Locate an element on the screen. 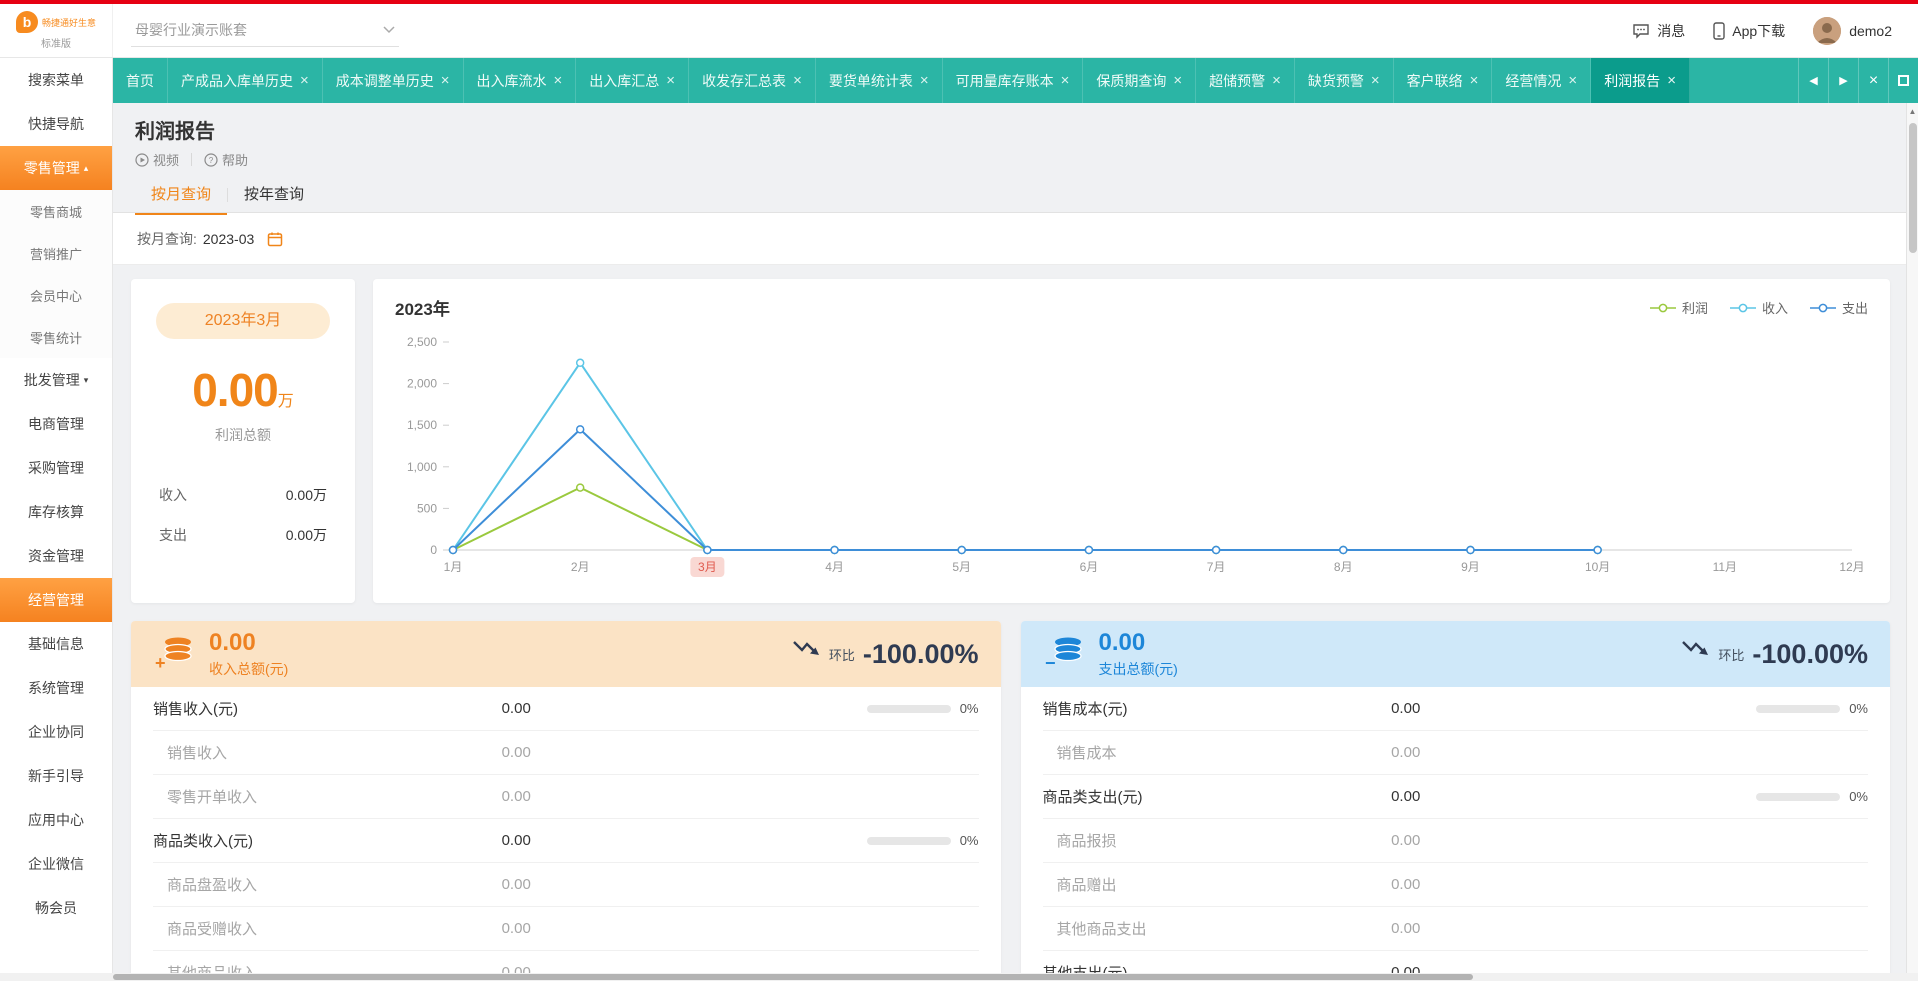  app-download-button: App下载 is located at coordinates (1749, 31).